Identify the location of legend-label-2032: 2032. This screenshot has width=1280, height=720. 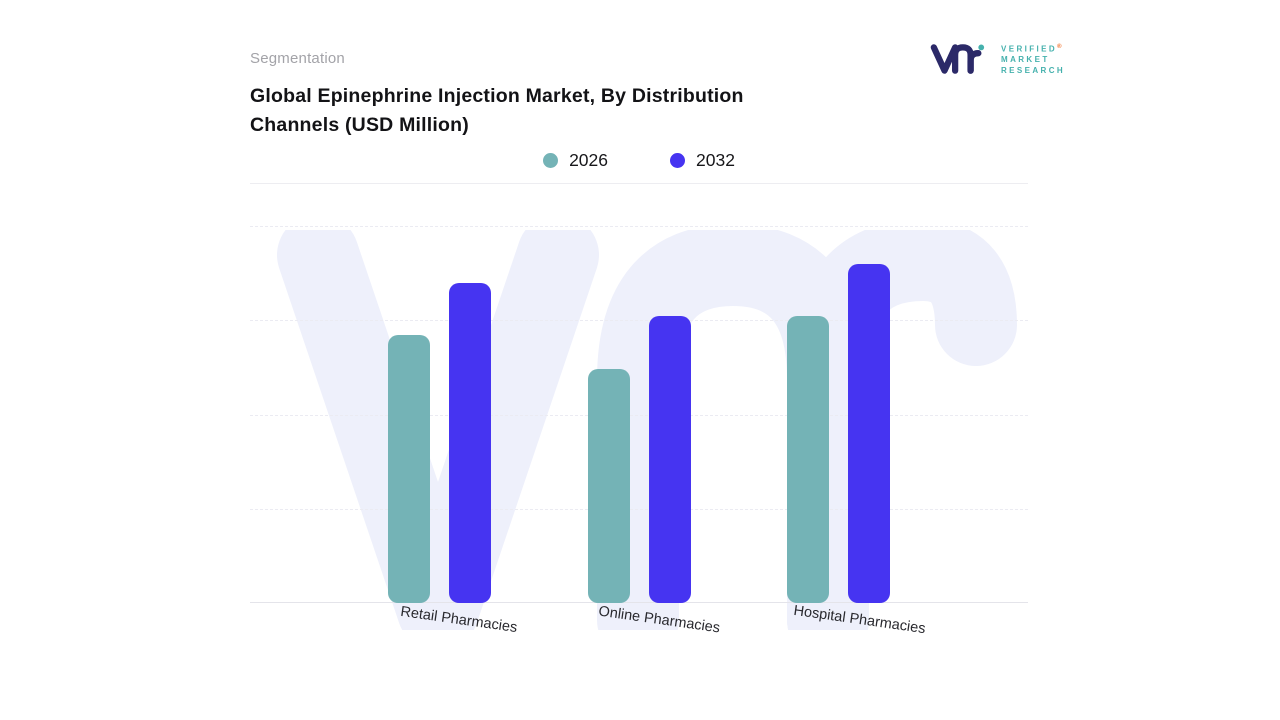
(715, 160).